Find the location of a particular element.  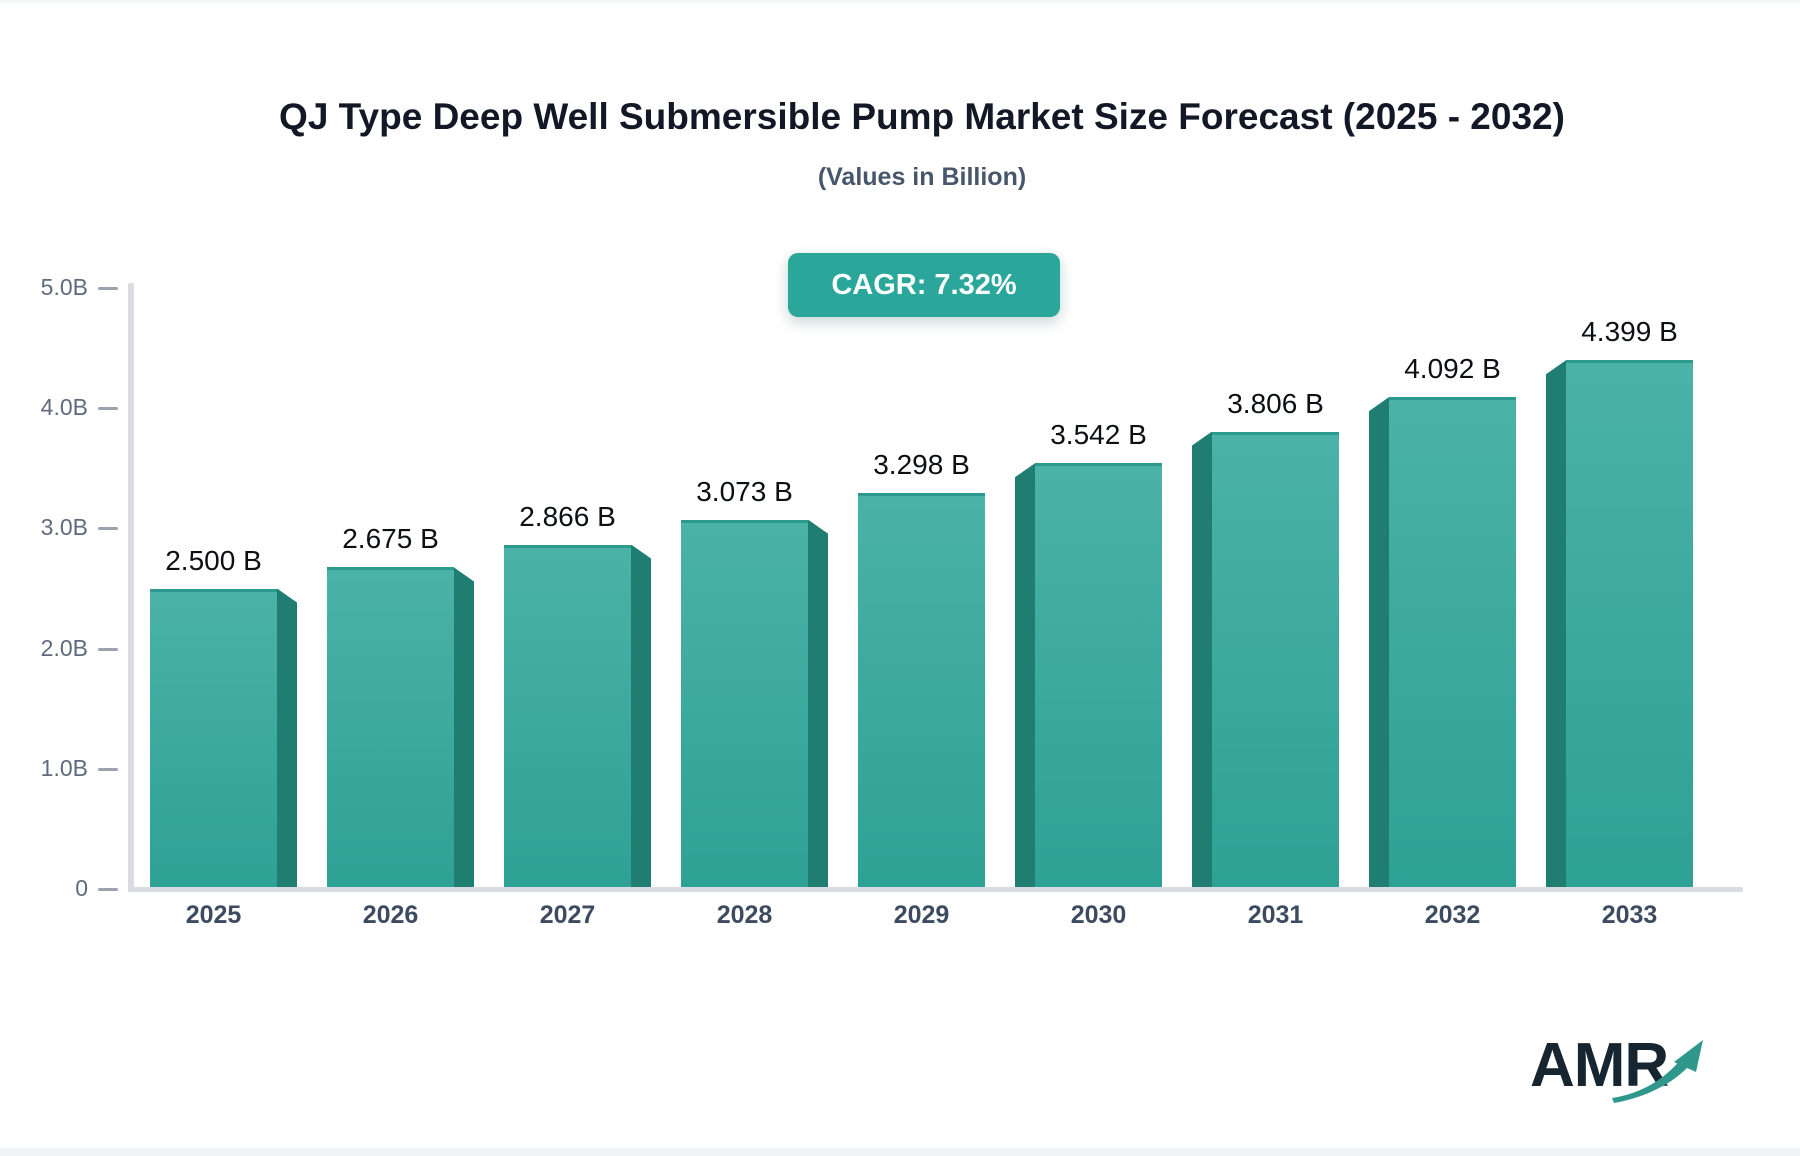

y-axis-tick-label: 4.0B is located at coordinates (64, 407).